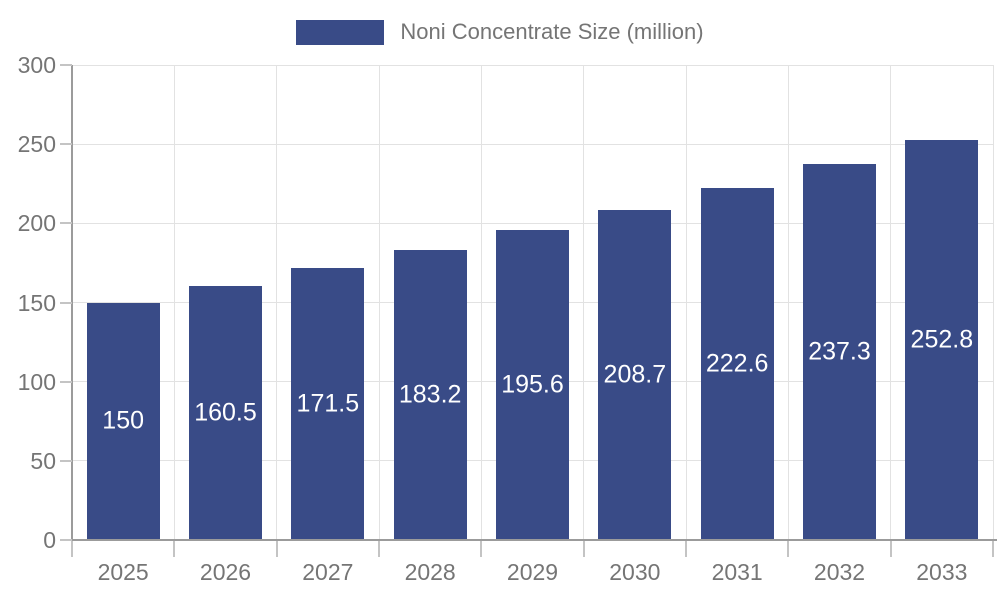 The width and height of the screenshot is (1000, 600). I want to click on bar: 237.3, so click(839, 352).